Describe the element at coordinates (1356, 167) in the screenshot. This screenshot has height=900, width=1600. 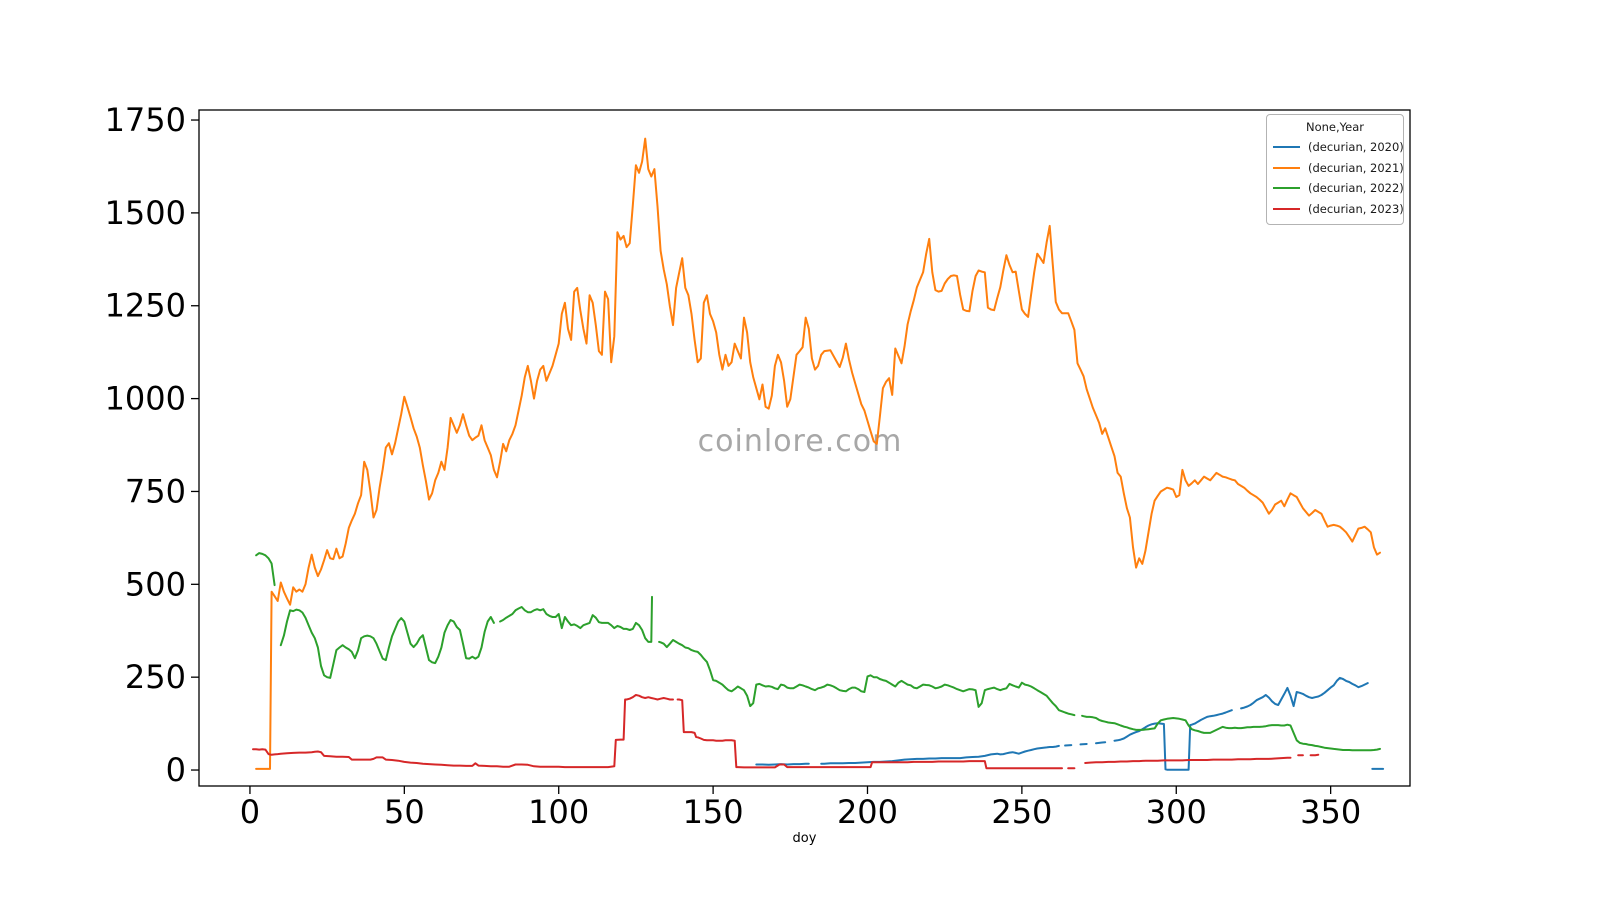
I see `legend-label: (decurian, 2021)` at that location.